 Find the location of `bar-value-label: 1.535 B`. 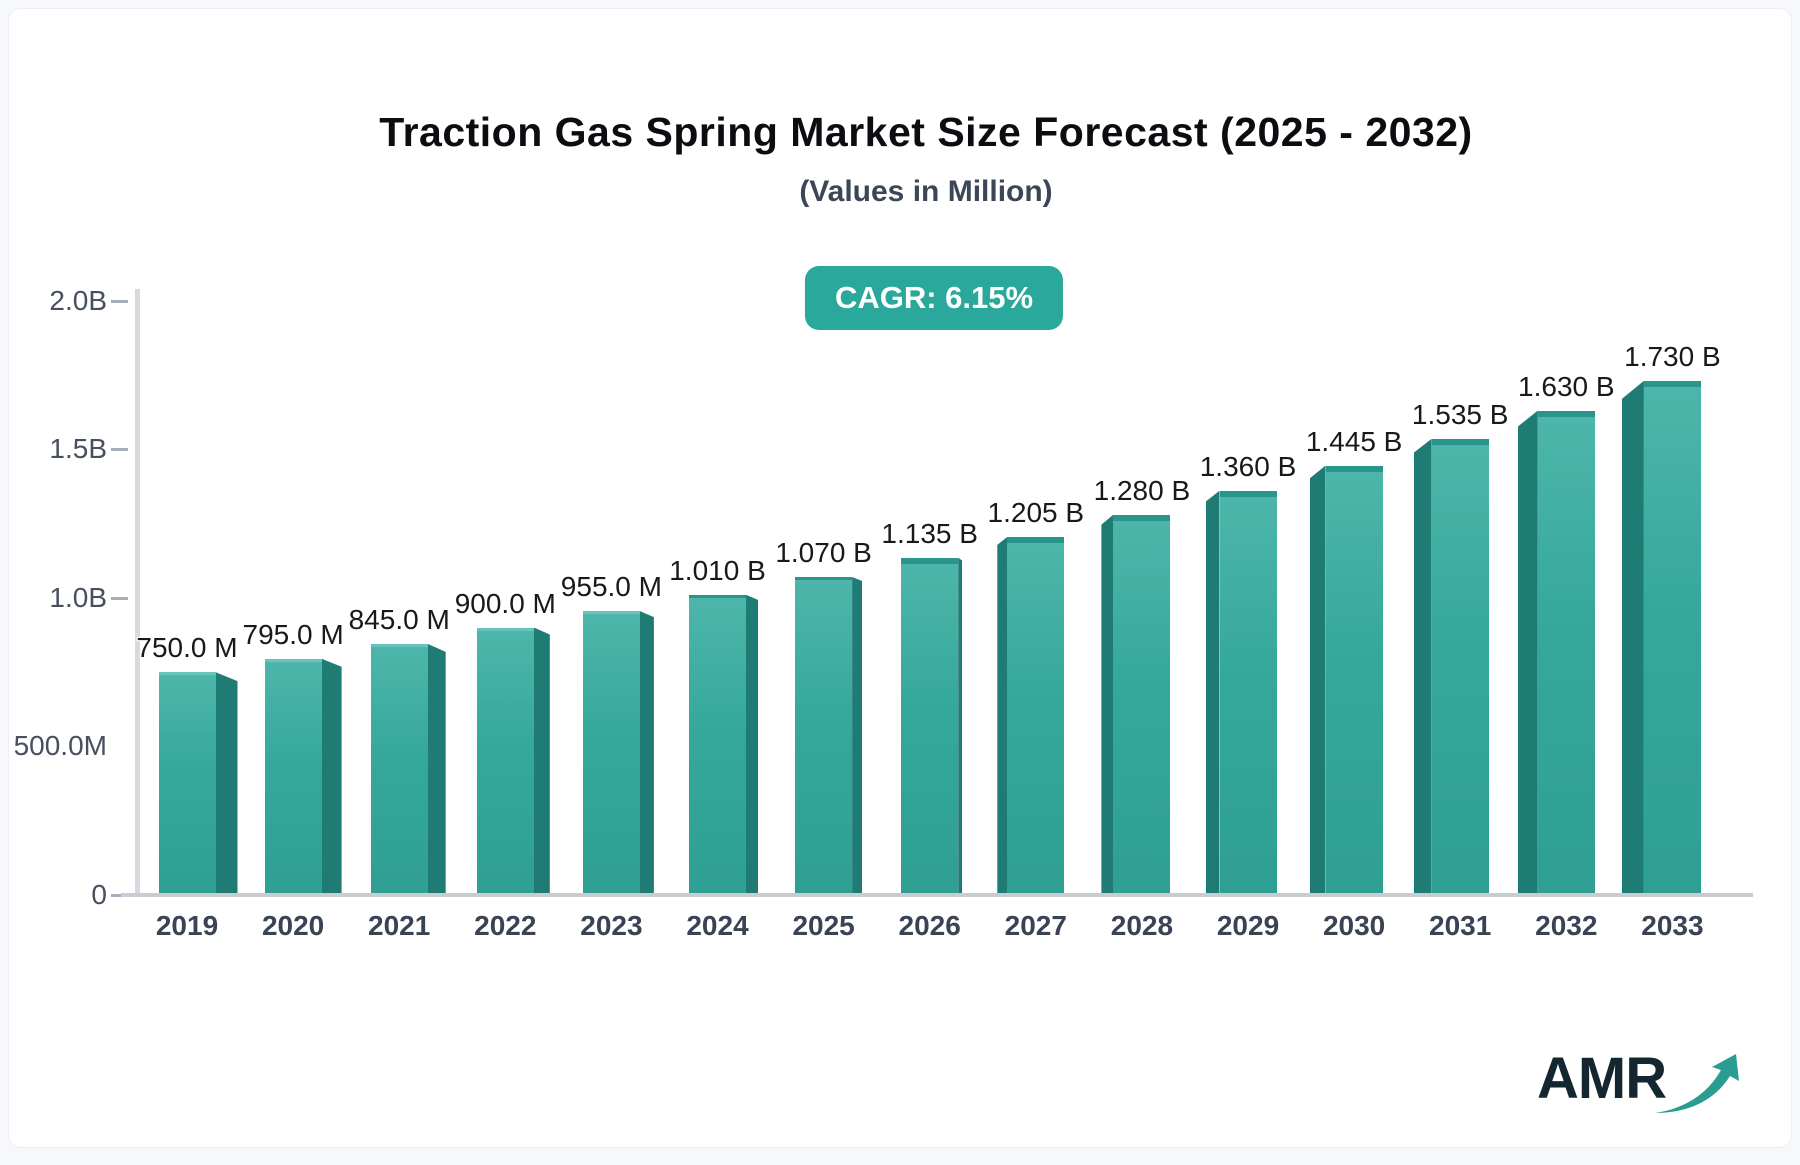

bar-value-label: 1.535 B is located at coordinates (1460, 414).